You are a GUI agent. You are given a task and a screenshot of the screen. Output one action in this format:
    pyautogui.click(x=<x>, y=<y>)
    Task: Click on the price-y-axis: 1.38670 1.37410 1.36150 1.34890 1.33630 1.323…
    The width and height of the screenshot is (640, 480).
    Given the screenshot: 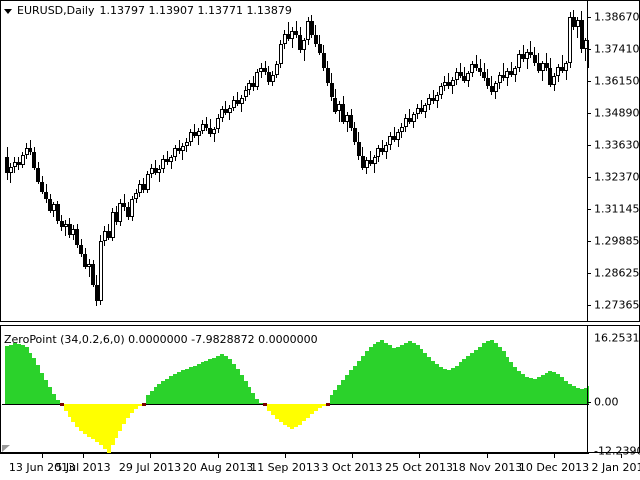 What is the action you would take?
    pyautogui.click(x=613, y=161)
    